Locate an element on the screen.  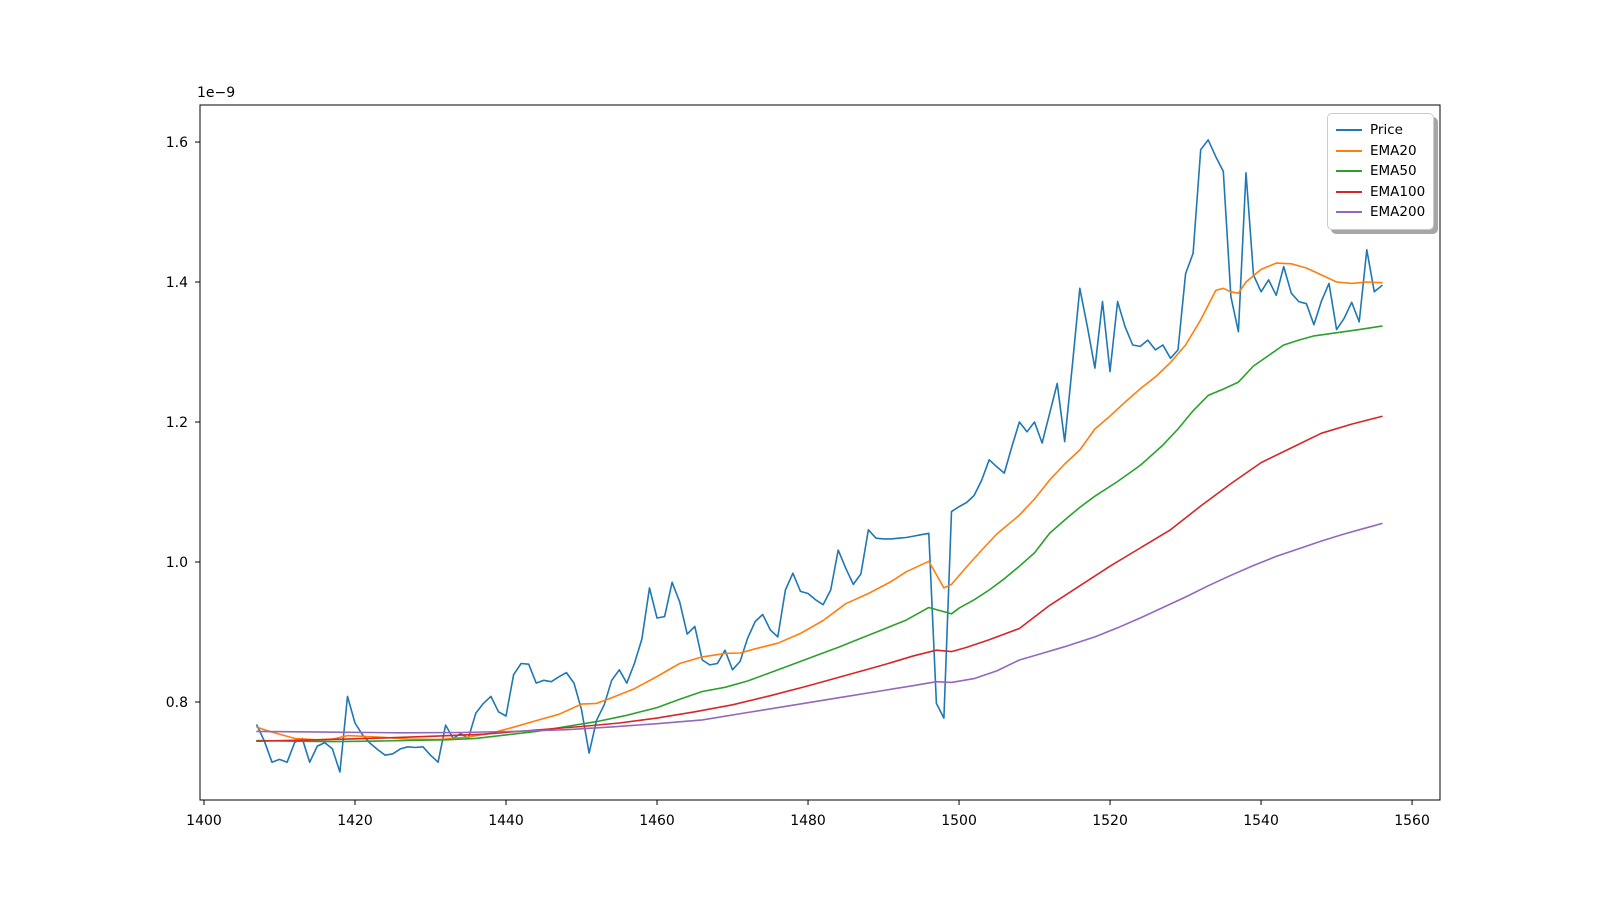
x-tick-label: 1440 is located at coordinates (506, 821).